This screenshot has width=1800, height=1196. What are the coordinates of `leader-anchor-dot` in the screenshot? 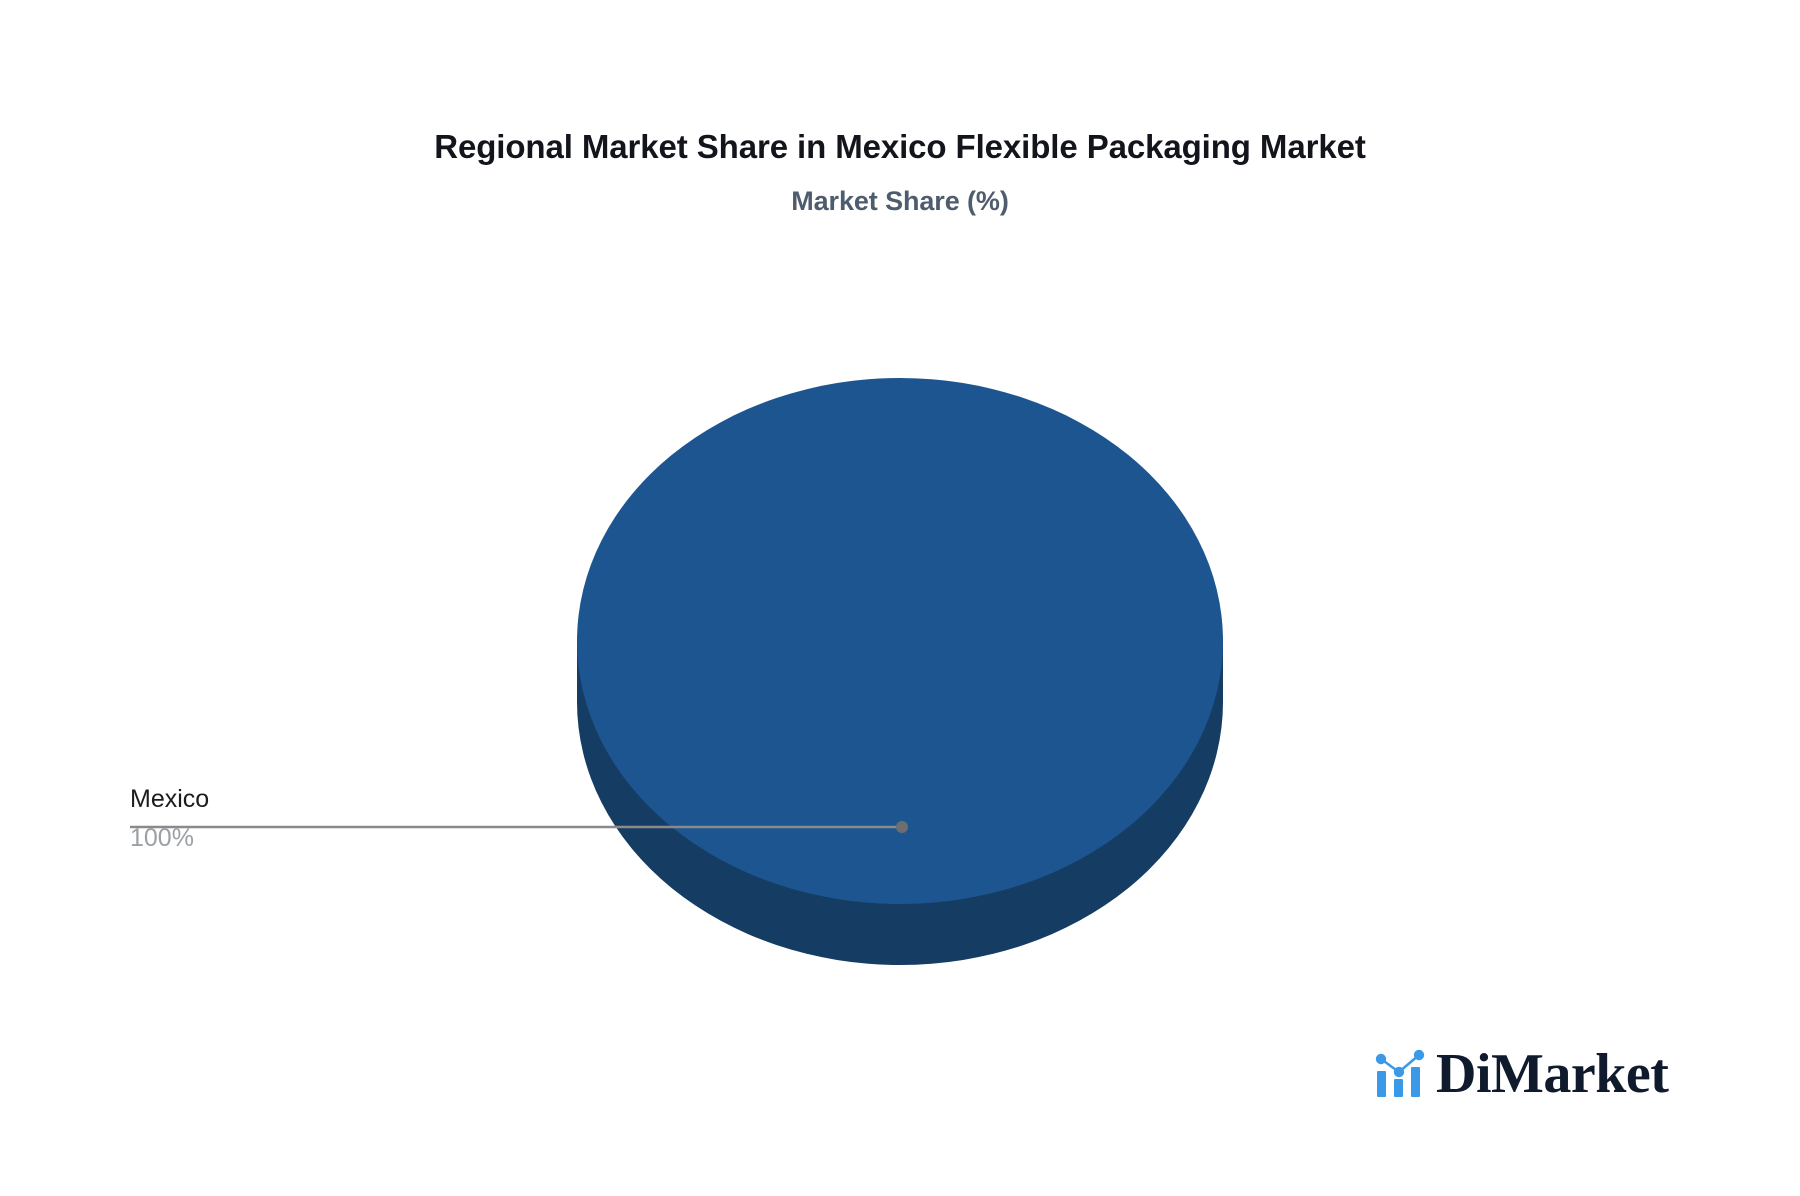 It's located at (902, 827).